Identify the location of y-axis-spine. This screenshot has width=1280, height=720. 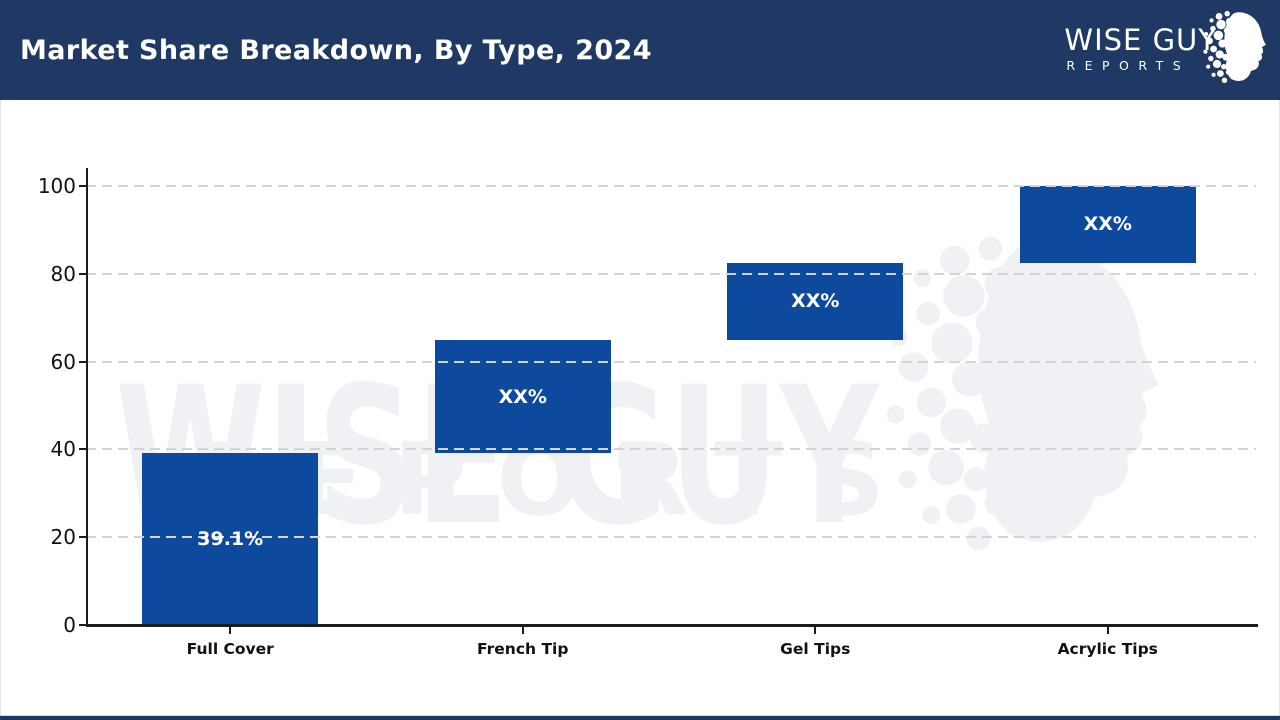
(87, 397).